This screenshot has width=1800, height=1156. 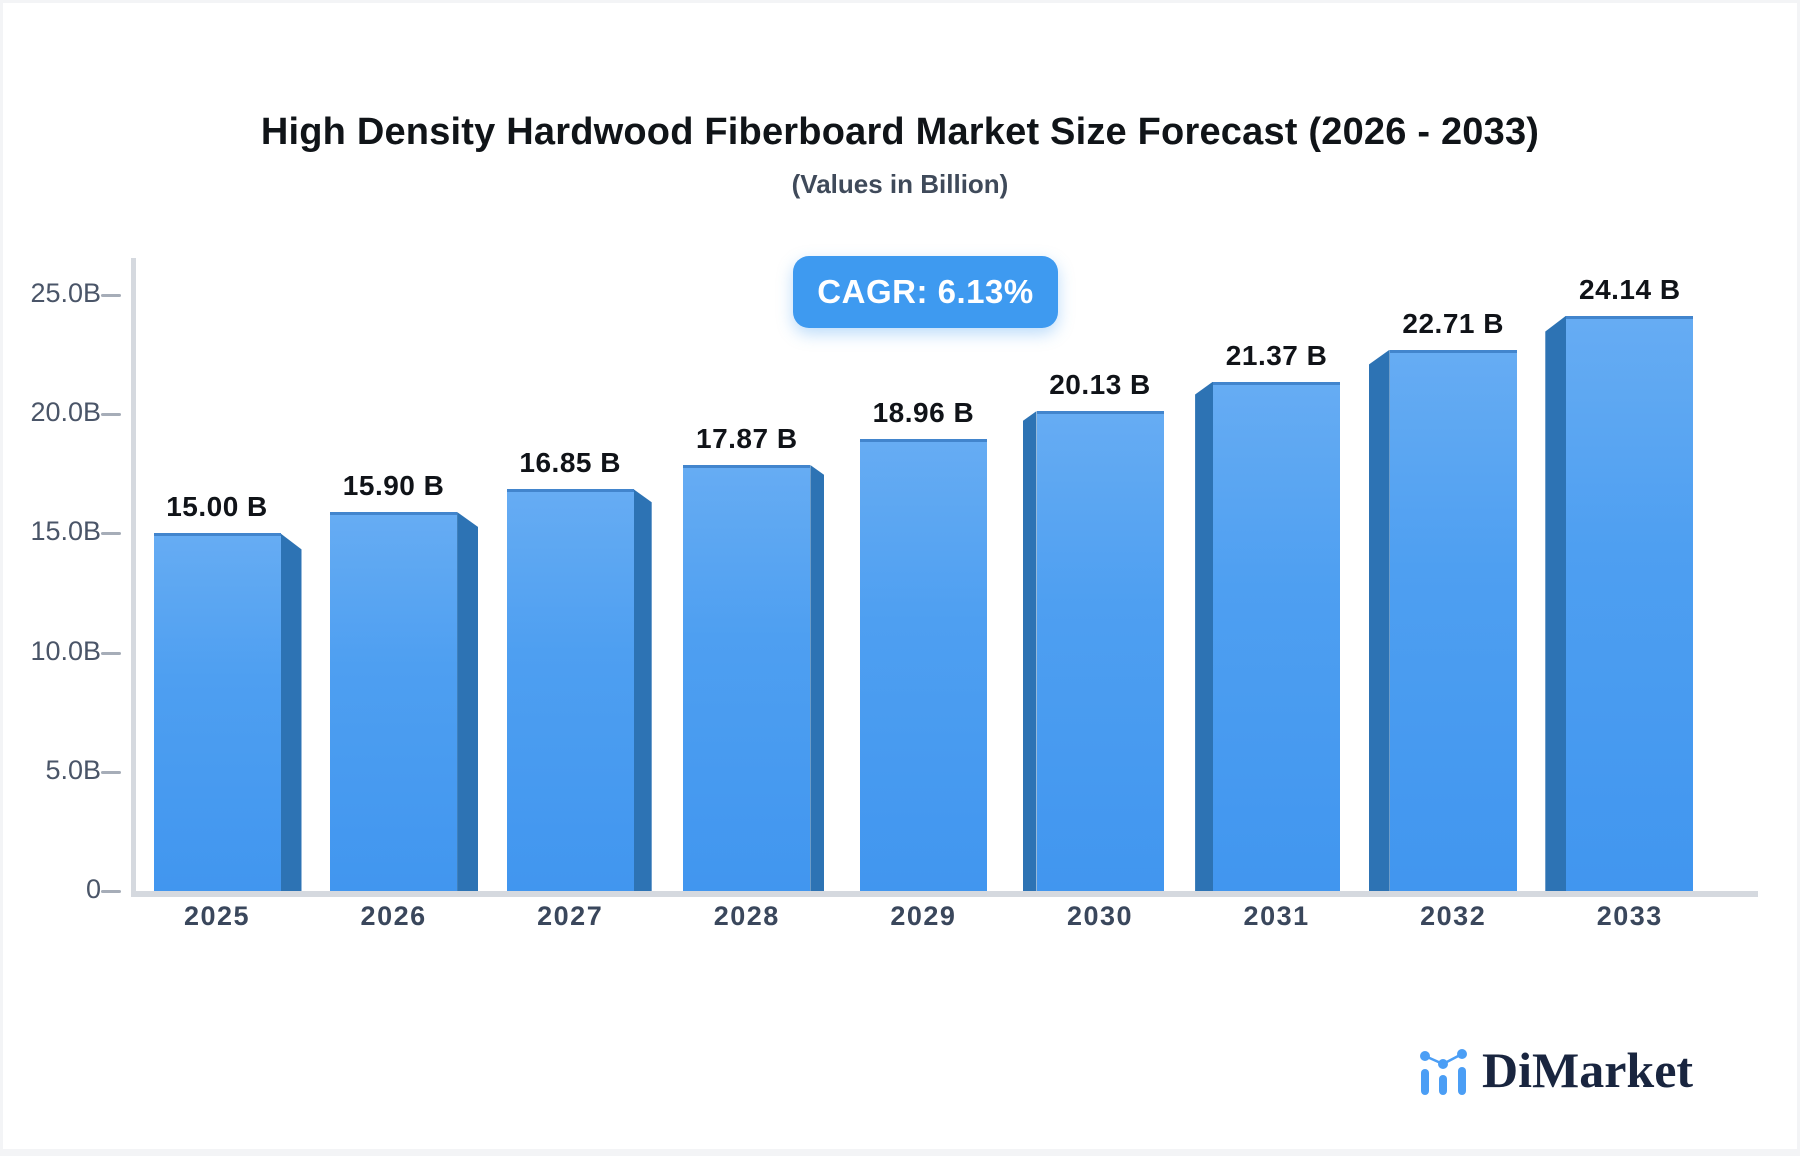 I want to click on x-axis-category-label: 2029, so click(x=923, y=916).